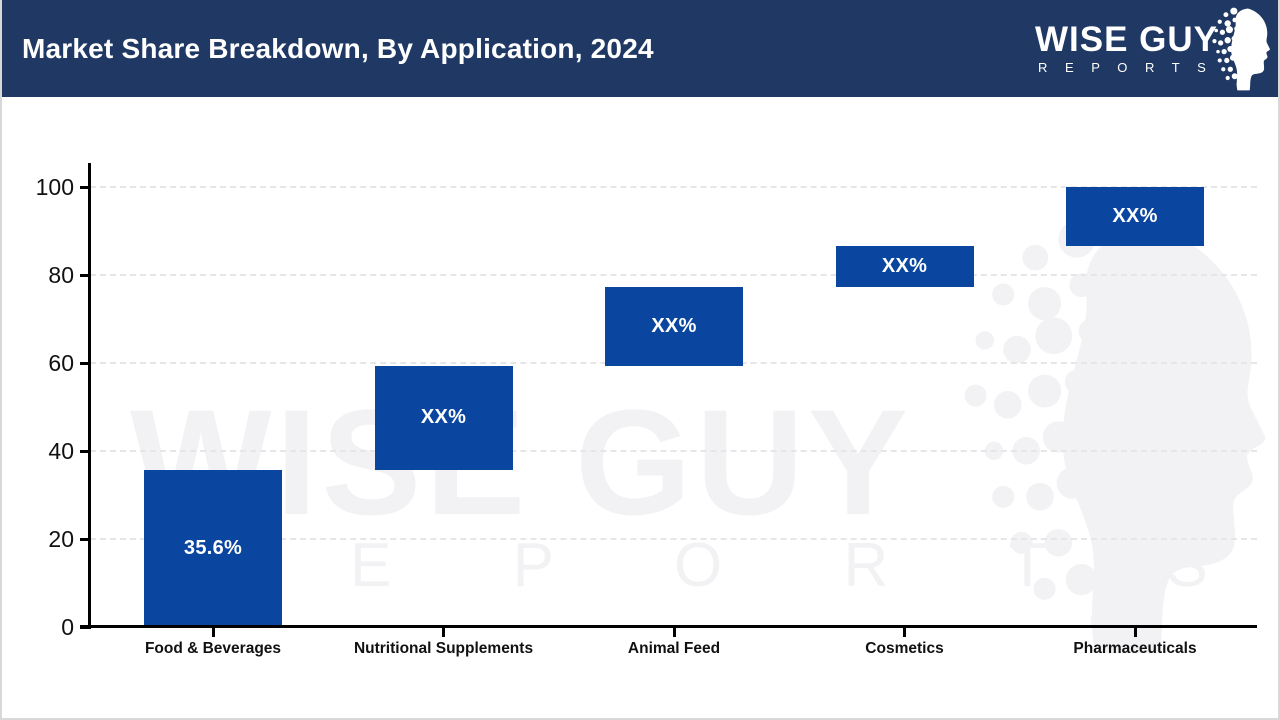  What do you see at coordinates (213, 648) in the screenshot?
I see `category-label: Food & Beverages` at bounding box center [213, 648].